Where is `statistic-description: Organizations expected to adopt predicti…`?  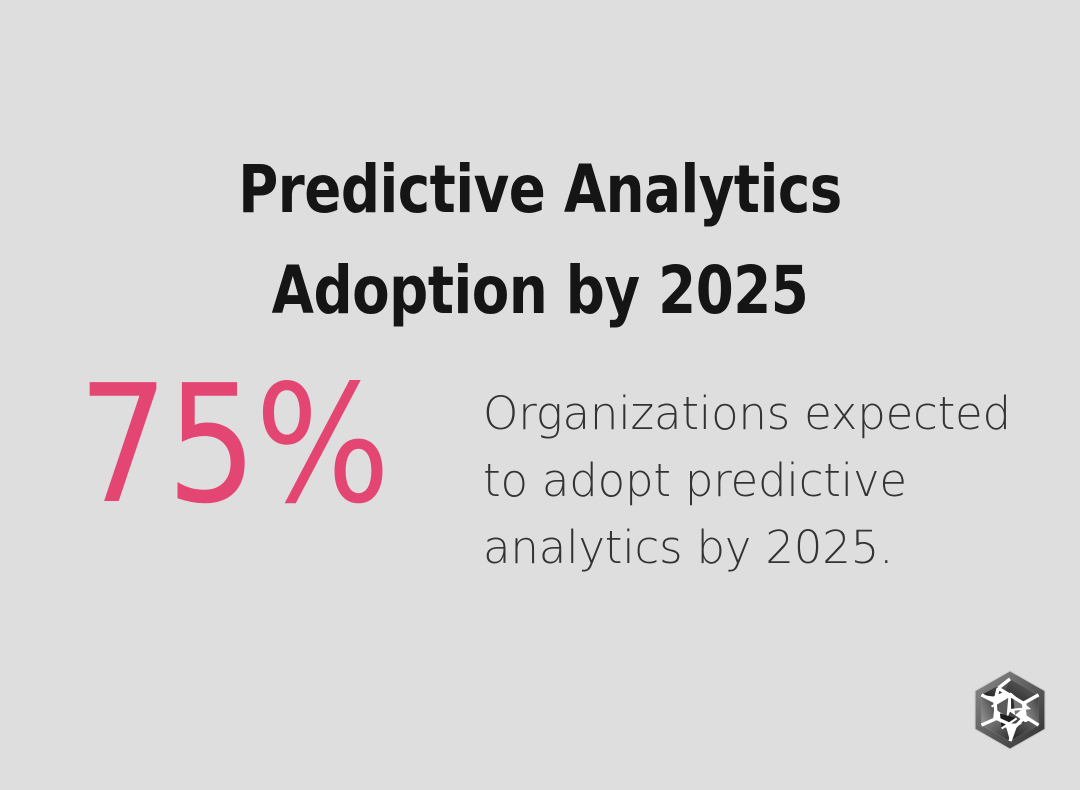 statistic-description: Organizations expected to adopt predicti… is located at coordinates (748, 480).